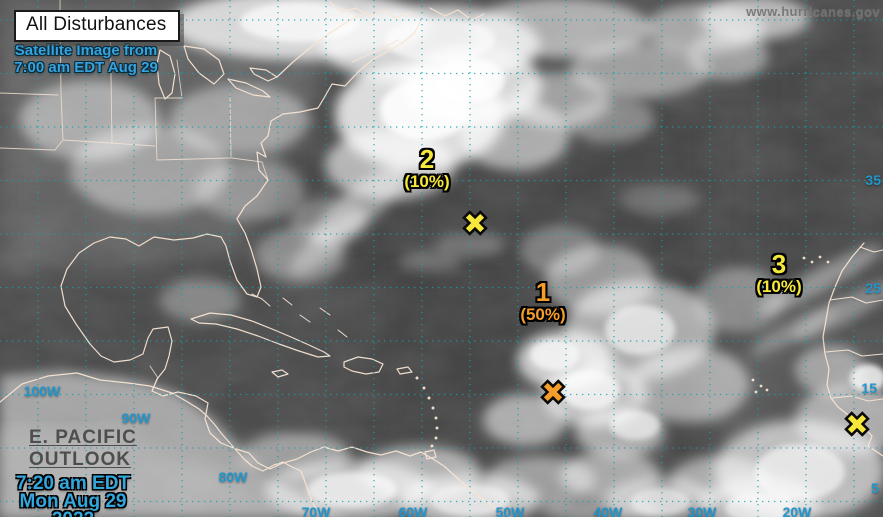 The image size is (883, 517). Describe the element at coordinates (873, 180) in the screenshot. I see `latitude-label-35: 35` at that location.